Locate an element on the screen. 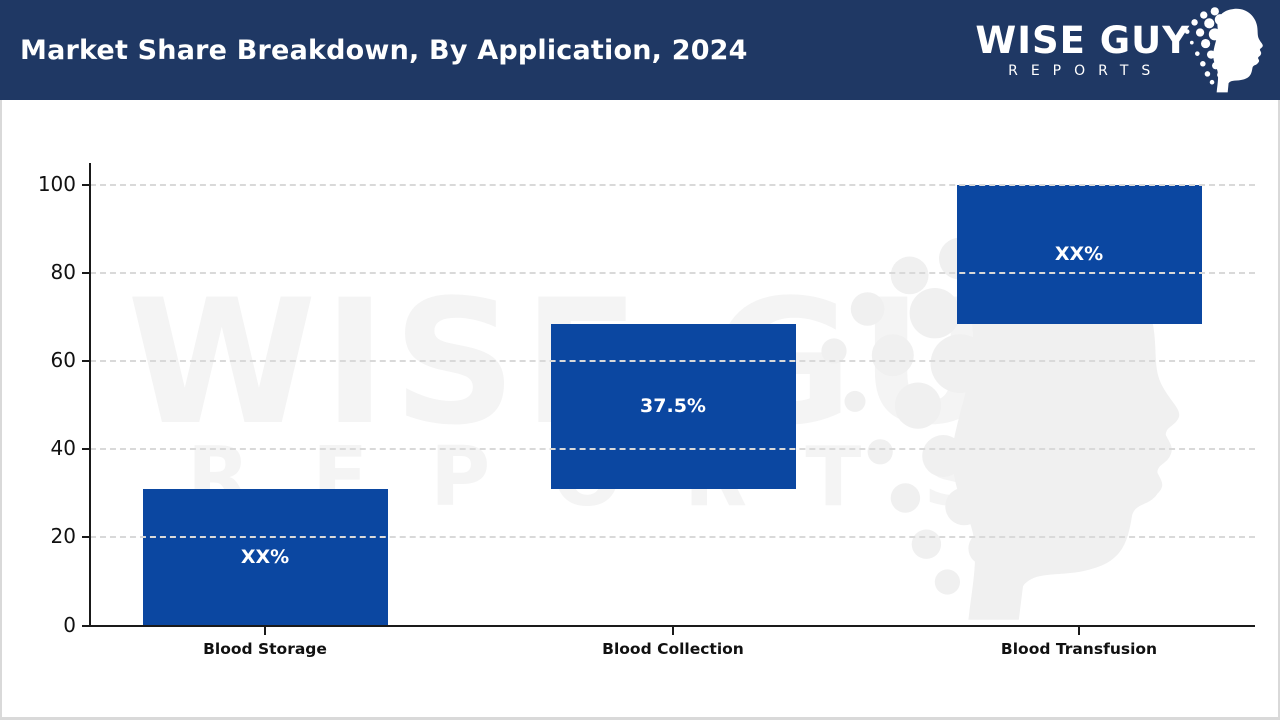 The width and height of the screenshot is (1280, 720). y-tick-label: 80 is located at coordinates (63, 272).